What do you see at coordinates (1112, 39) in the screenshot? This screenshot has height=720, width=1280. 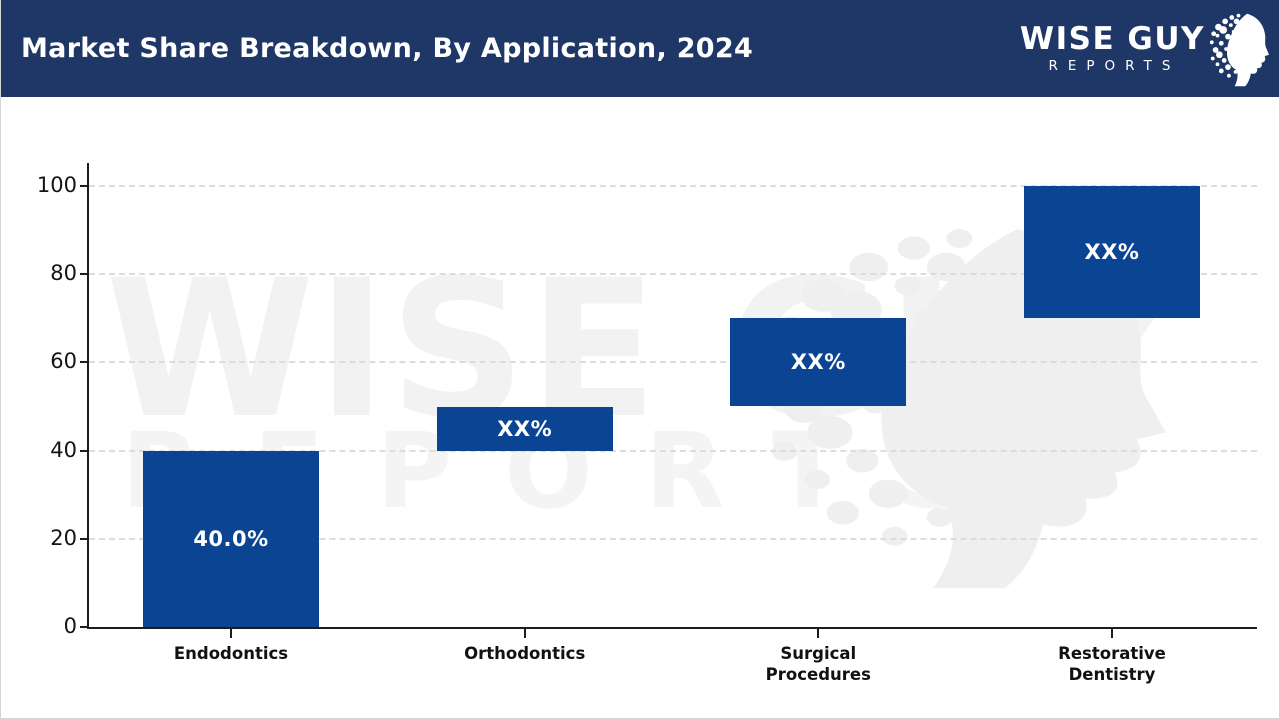 I see `logo-wordmark: WISE GUY` at bounding box center [1112, 39].